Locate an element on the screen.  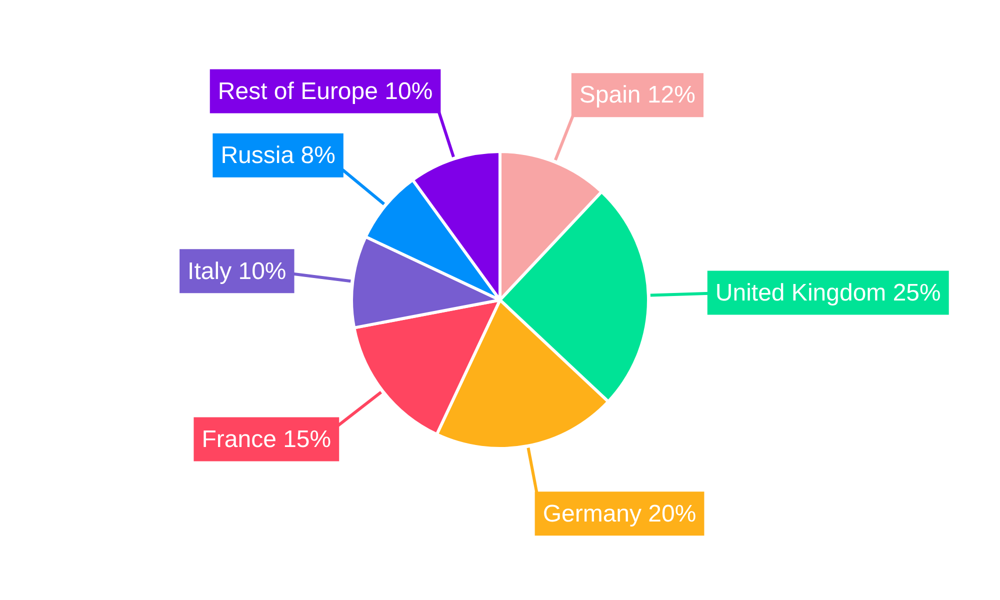
slice-label: France 15% is located at coordinates (267, 439).